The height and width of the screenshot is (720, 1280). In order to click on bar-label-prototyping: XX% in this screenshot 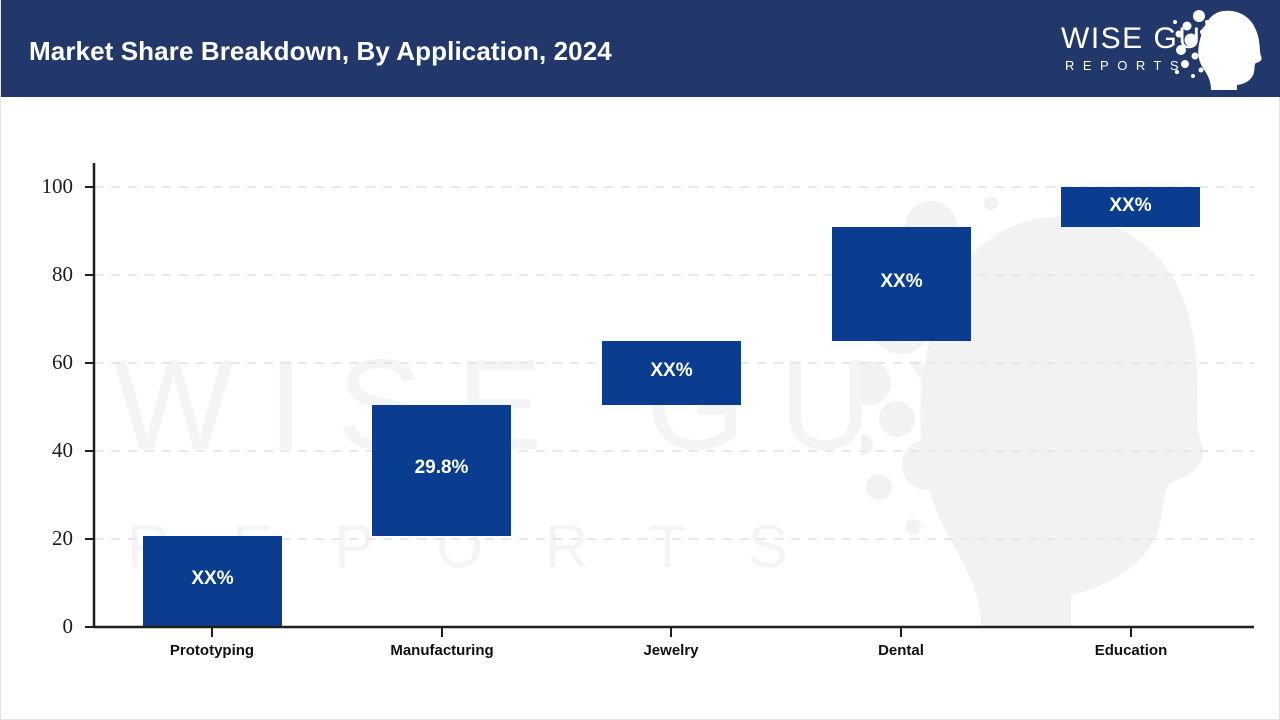, I will do `click(212, 578)`.